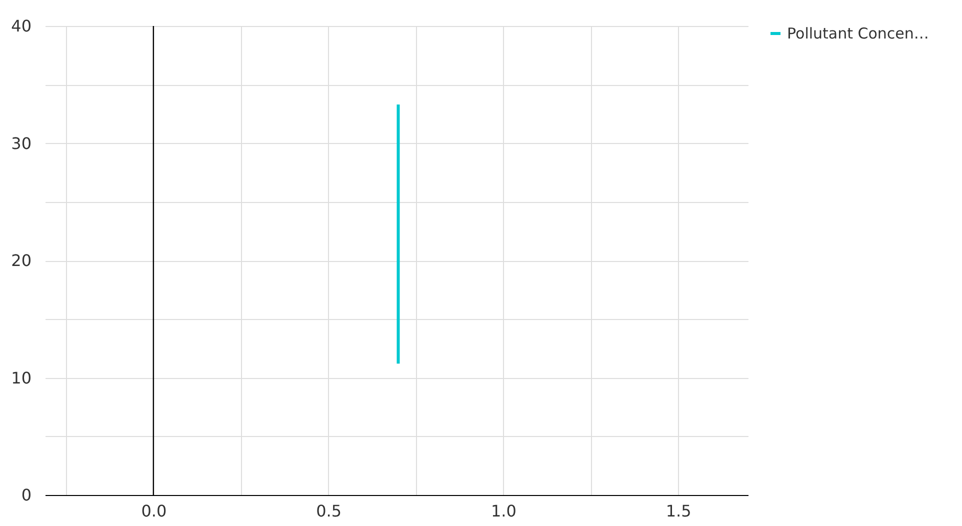 This screenshot has height=526, width=962. I want to click on x-tick-label: 1.0, so click(503, 511).